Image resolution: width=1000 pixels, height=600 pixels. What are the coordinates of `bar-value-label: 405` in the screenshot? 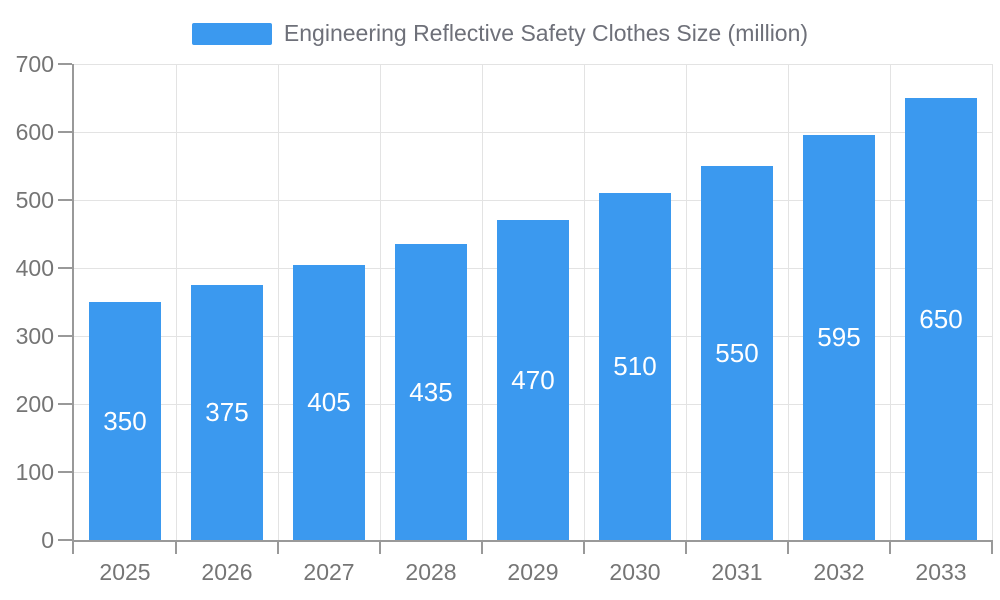 It's located at (329, 402).